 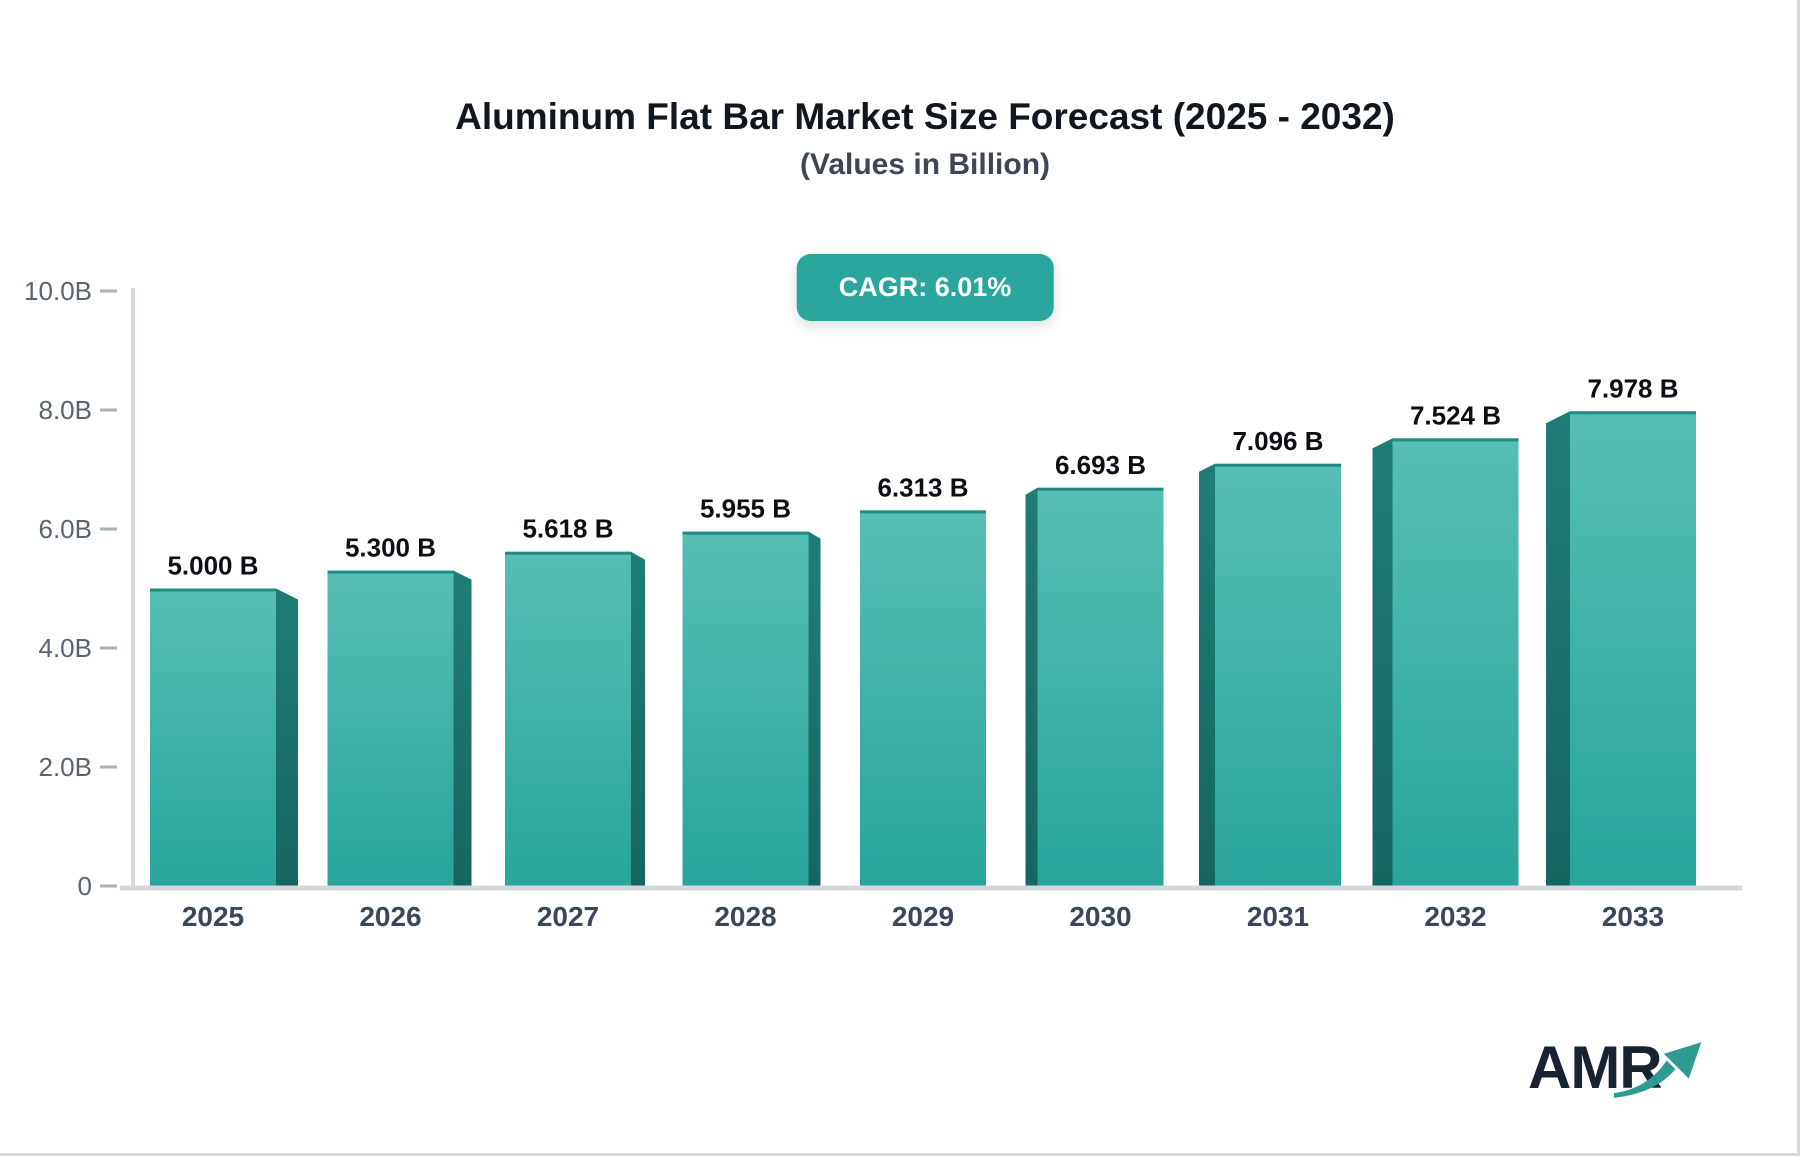 I want to click on x-axis-label: 2026, so click(x=390, y=916).